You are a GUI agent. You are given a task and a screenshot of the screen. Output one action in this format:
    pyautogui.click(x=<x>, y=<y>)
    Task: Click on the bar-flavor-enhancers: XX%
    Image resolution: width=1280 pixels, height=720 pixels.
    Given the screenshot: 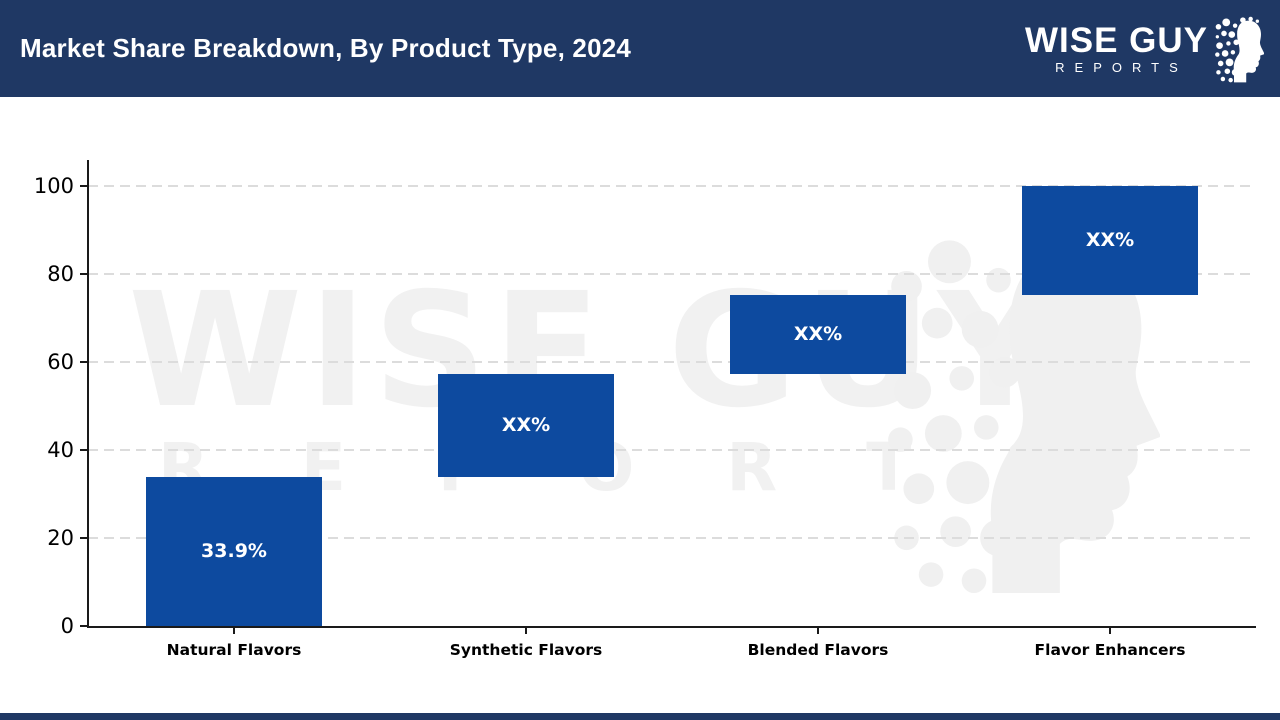 What is the action you would take?
    pyautogui.click(x=1110, y=240)
    